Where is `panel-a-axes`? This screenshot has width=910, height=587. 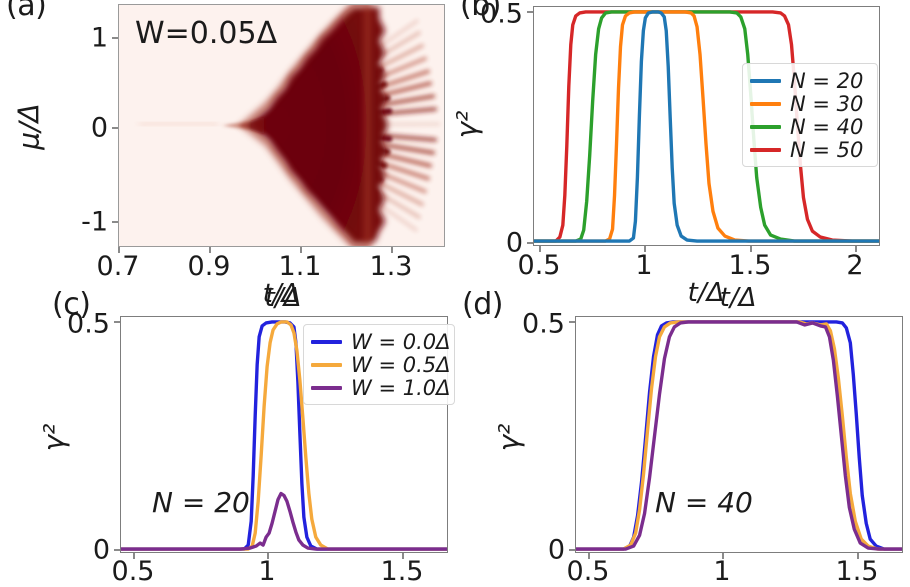 panel-a-axes is located at coordinates (281, 125).